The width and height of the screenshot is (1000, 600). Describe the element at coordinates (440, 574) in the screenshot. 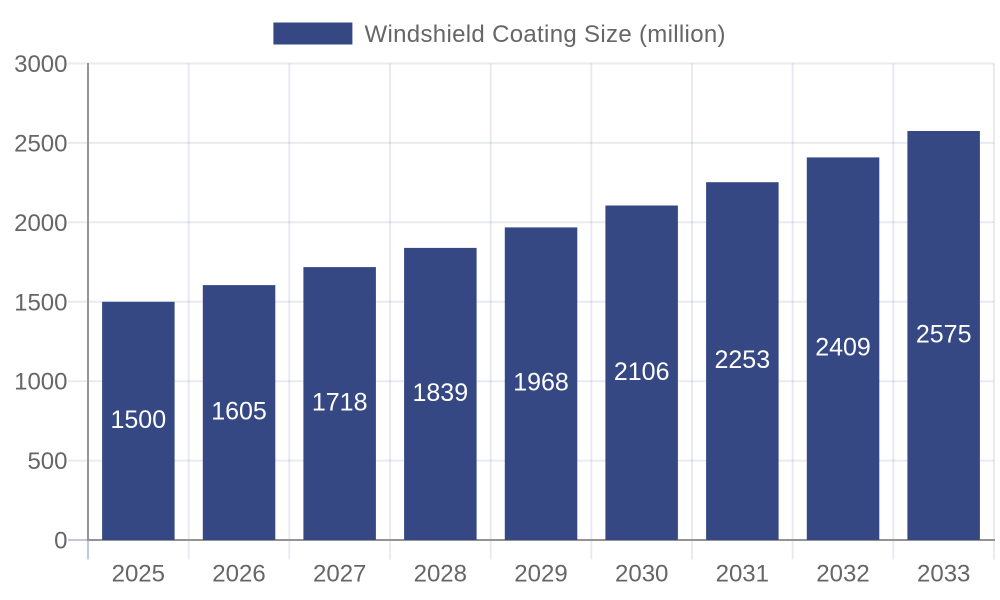

I see `svg-text: 2028` at that location.